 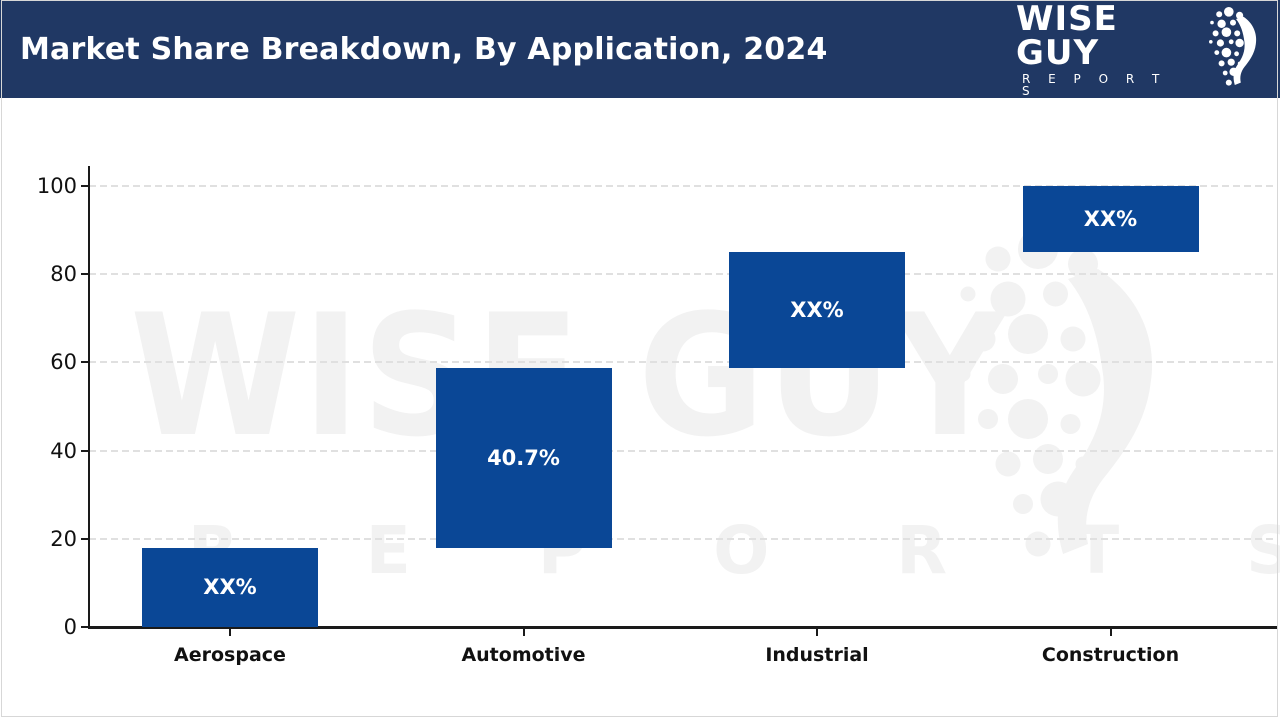 I want to click on bar-industrial: XX%, so click(x=817, y=310).